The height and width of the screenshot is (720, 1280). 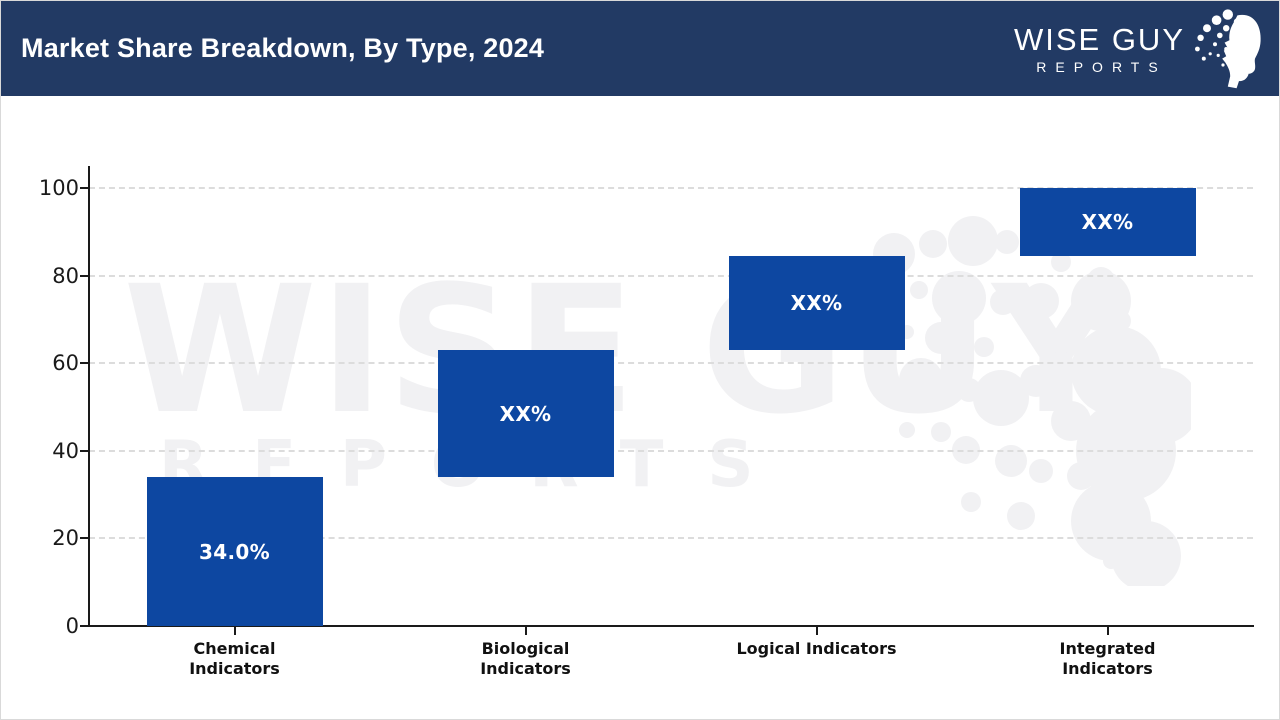 I want to click on bar-1: 34.0%, so click(x=234, y=551).